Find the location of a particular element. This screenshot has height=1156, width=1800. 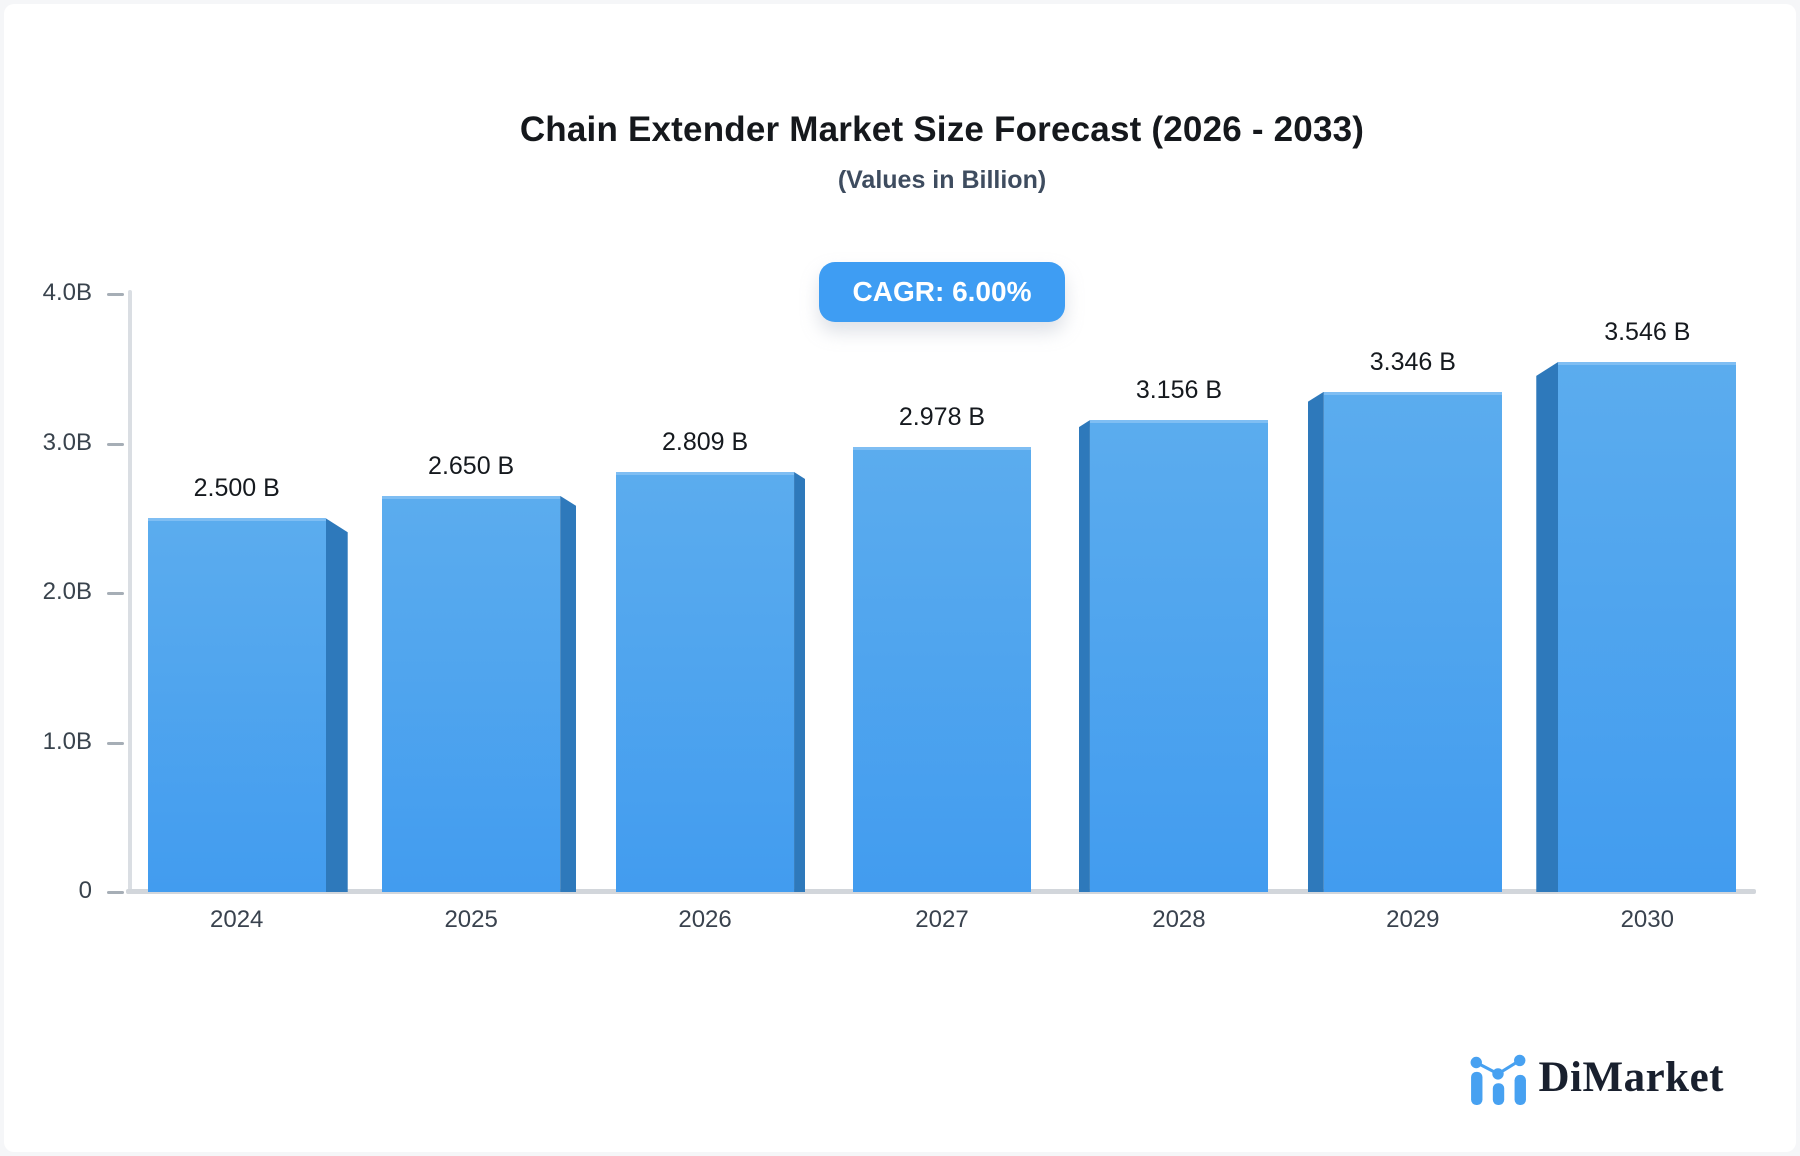

cagr-badge: CAGR: 6.00% is located at coordinates (942, 292).